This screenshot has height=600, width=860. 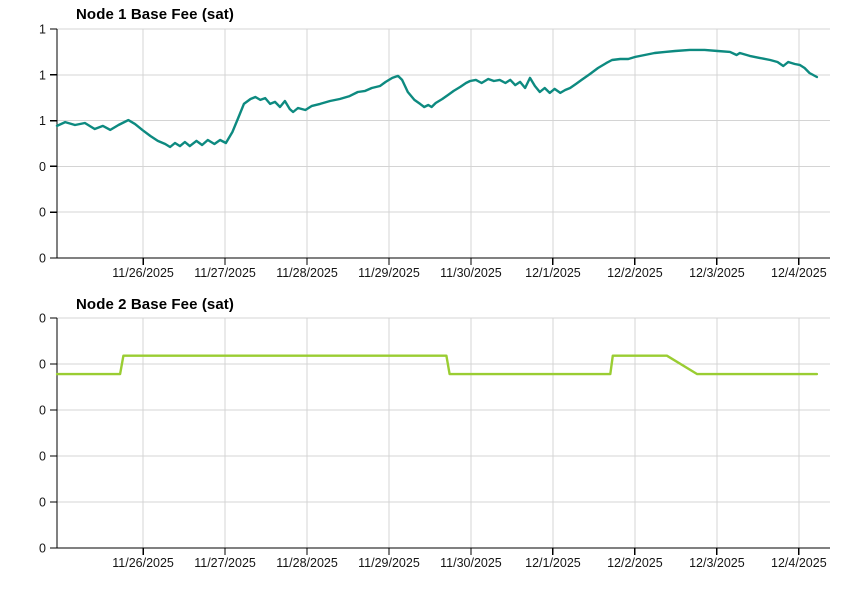 What do you see at coordinates (155, 14) in the screenshot?
I see `node1-chart-title: Node 1 Base Fee (sat)` at bounding box center [155, 14].